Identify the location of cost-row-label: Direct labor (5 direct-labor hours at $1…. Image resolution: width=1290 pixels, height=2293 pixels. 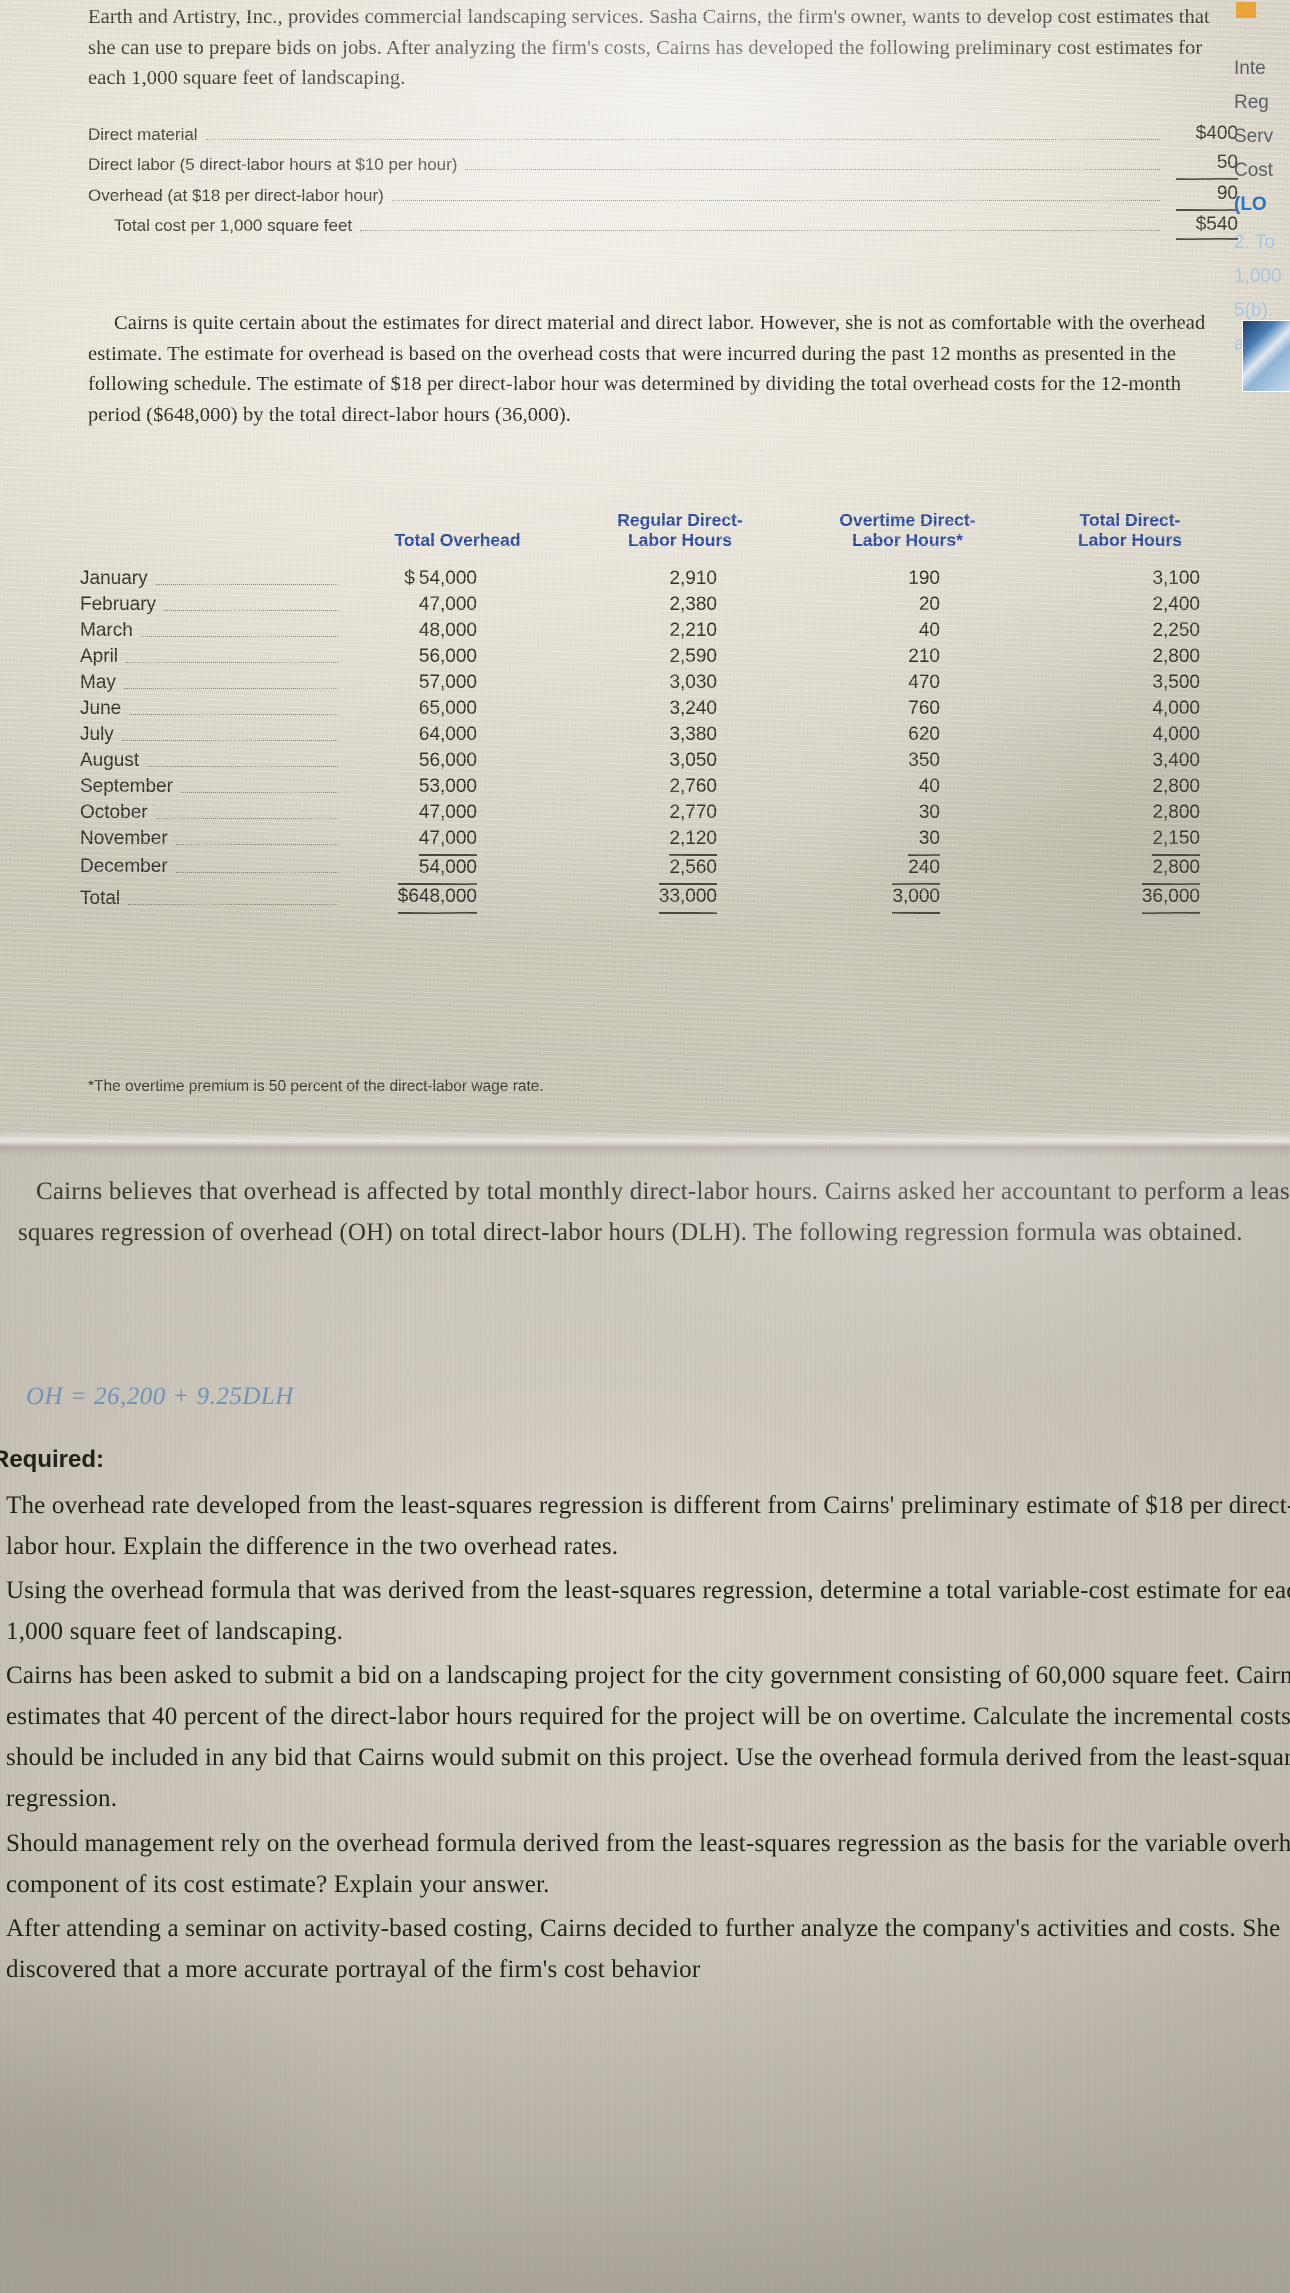
(273, 164).